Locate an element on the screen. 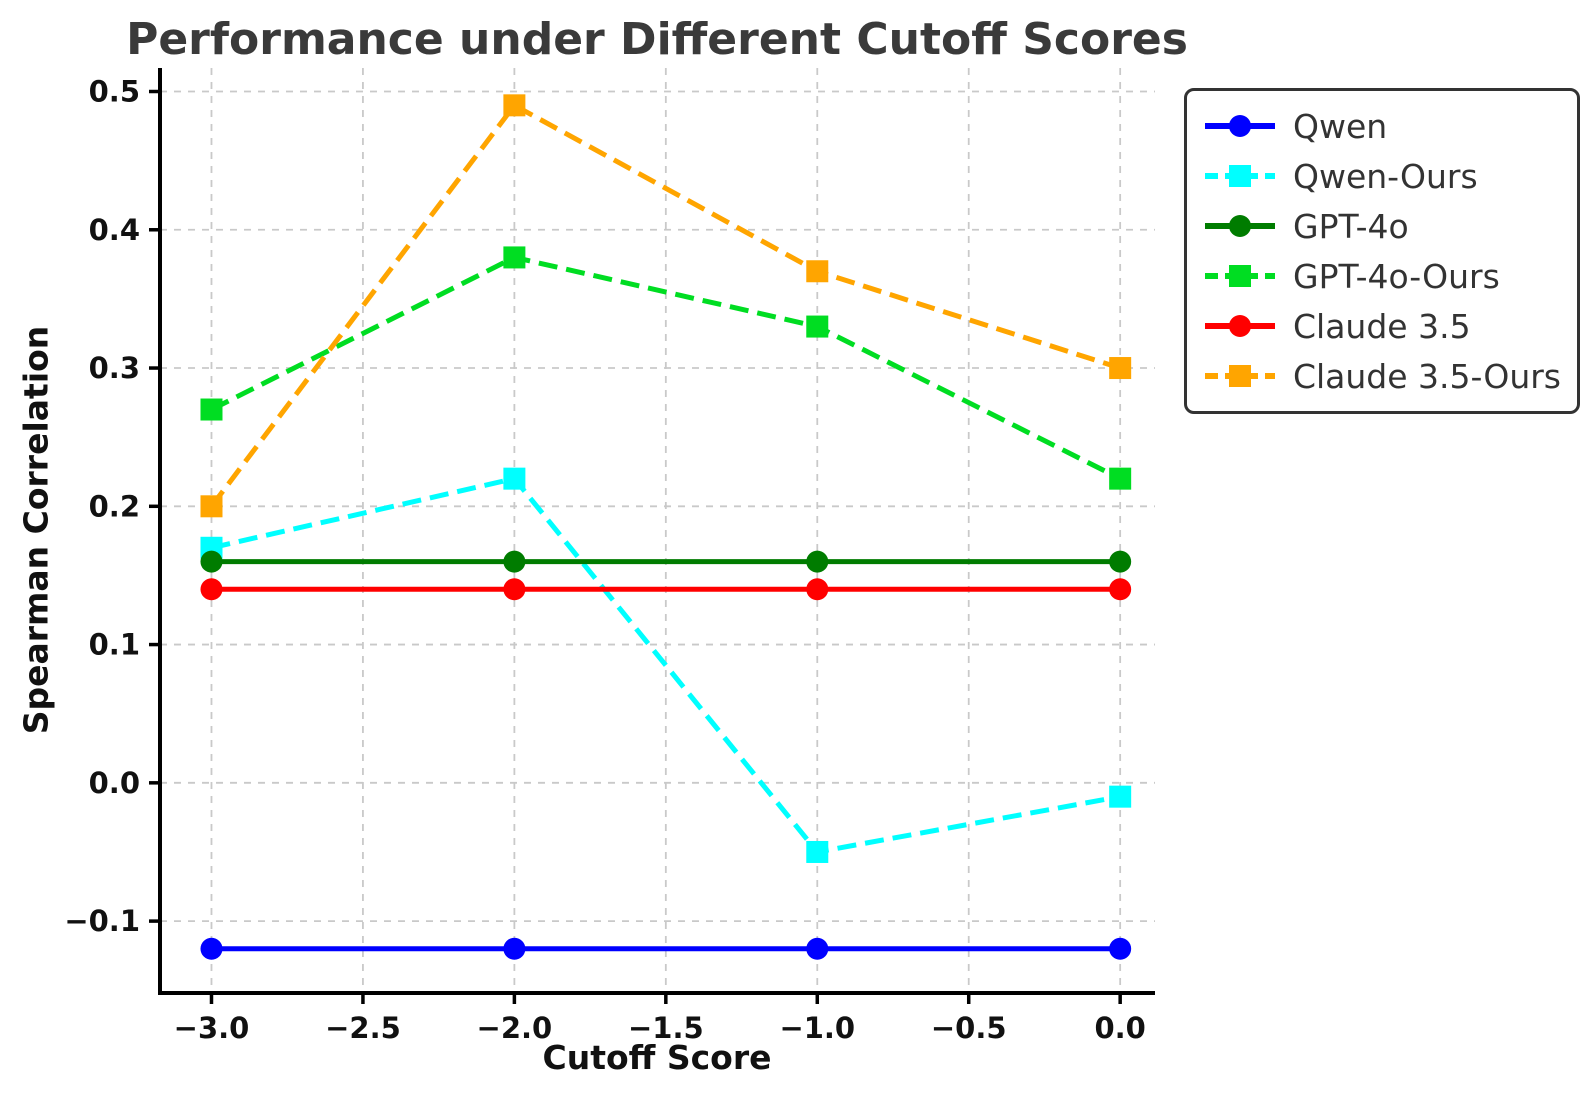 Image resolution: width=1593 pixels, height=1106 pixels. x-tick-label: 0.0 is located at coordinates (1119, 1028).